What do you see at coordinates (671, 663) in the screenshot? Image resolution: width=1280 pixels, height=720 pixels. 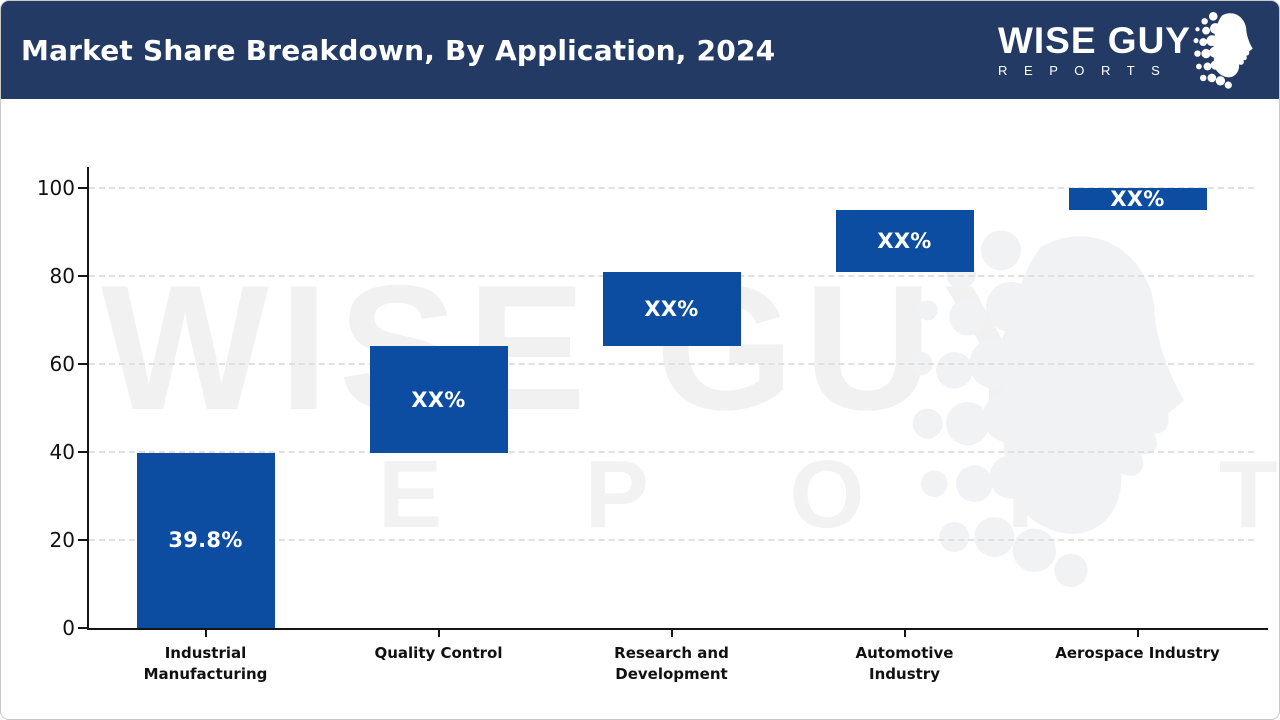 I see `x-tick-label-research-and-development: Research and Development` at bounding box center [671, 663].